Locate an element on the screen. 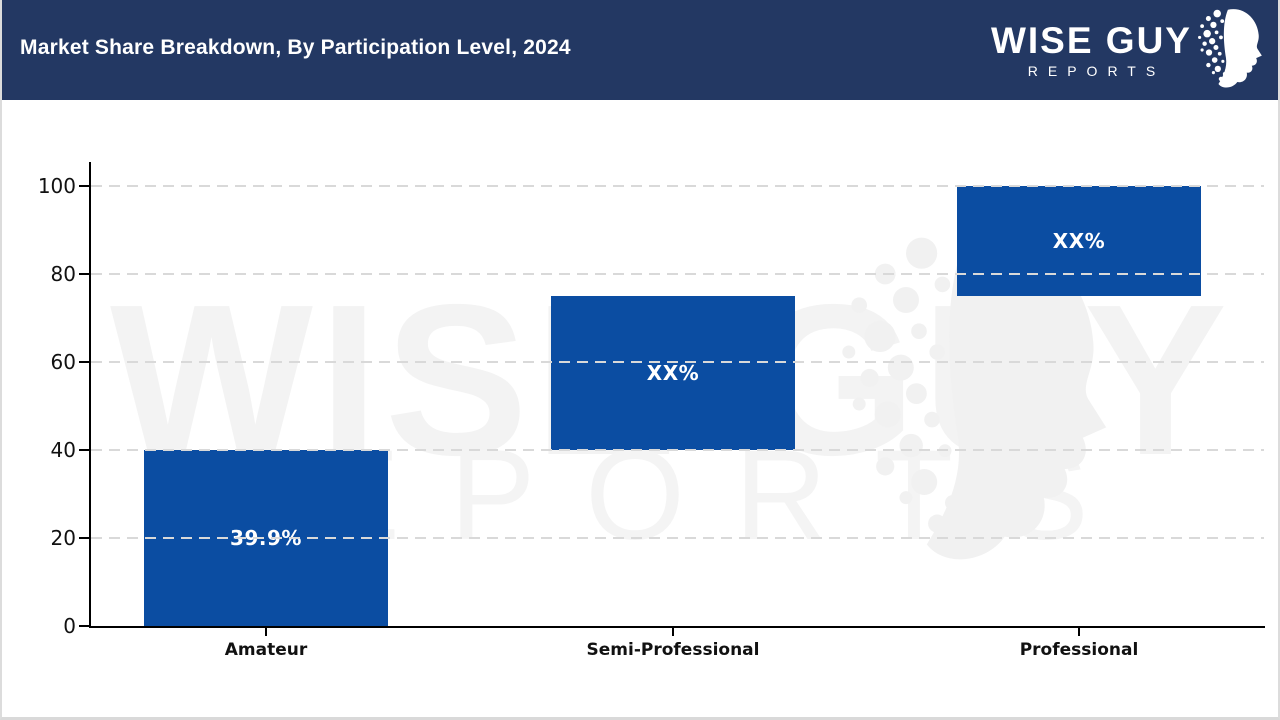 The image size is (1280, 720). y-tick-label-40: 40 is located at coordinates (63, 450).